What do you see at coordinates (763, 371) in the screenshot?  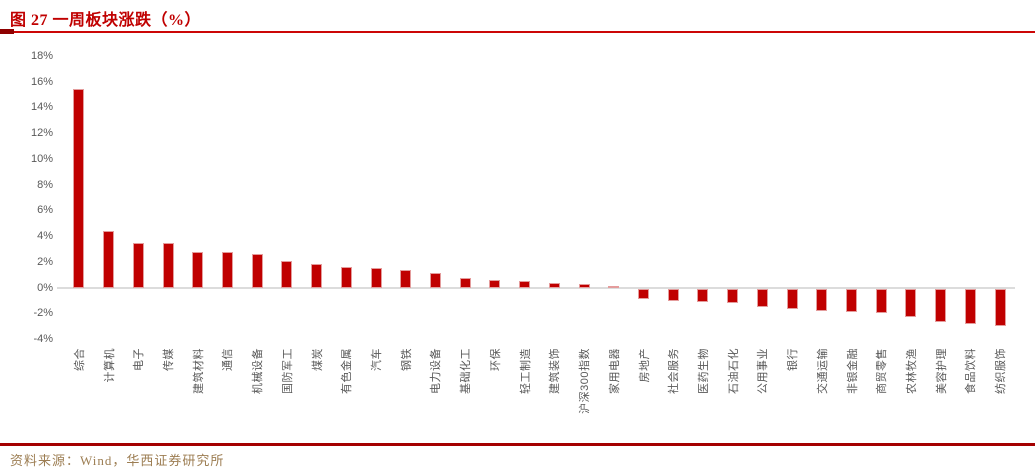 I see `x-axis-label: 公用事业` at bounding box center [763, 371].